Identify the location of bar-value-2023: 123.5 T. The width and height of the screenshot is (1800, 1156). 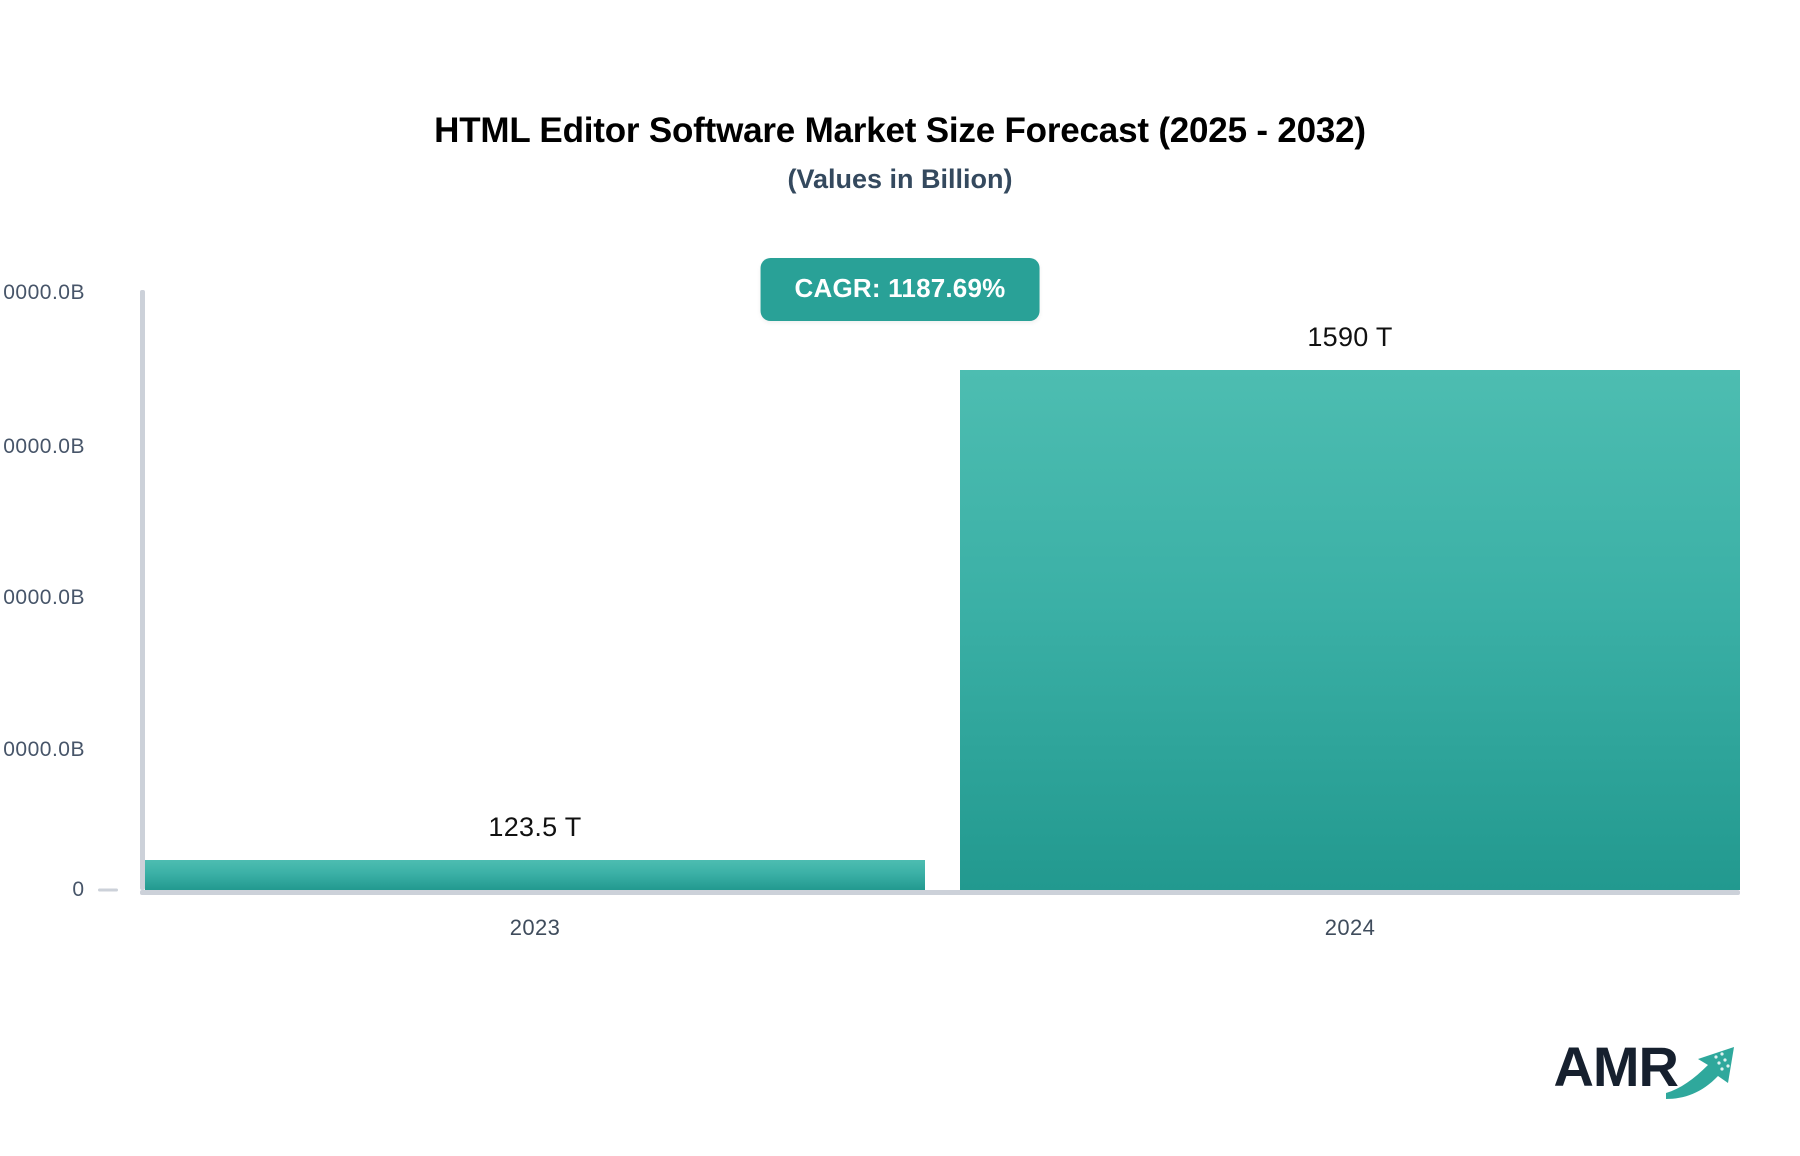
(535, 827).